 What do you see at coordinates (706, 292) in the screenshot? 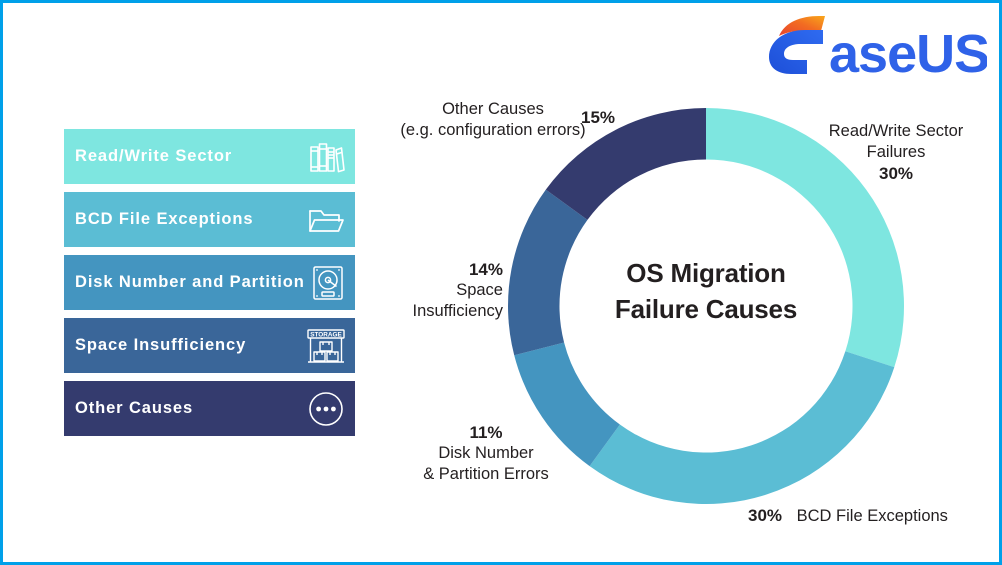
I see `chart-center-title: OS Migration Failure Causes` at bounding box center [706, 292].